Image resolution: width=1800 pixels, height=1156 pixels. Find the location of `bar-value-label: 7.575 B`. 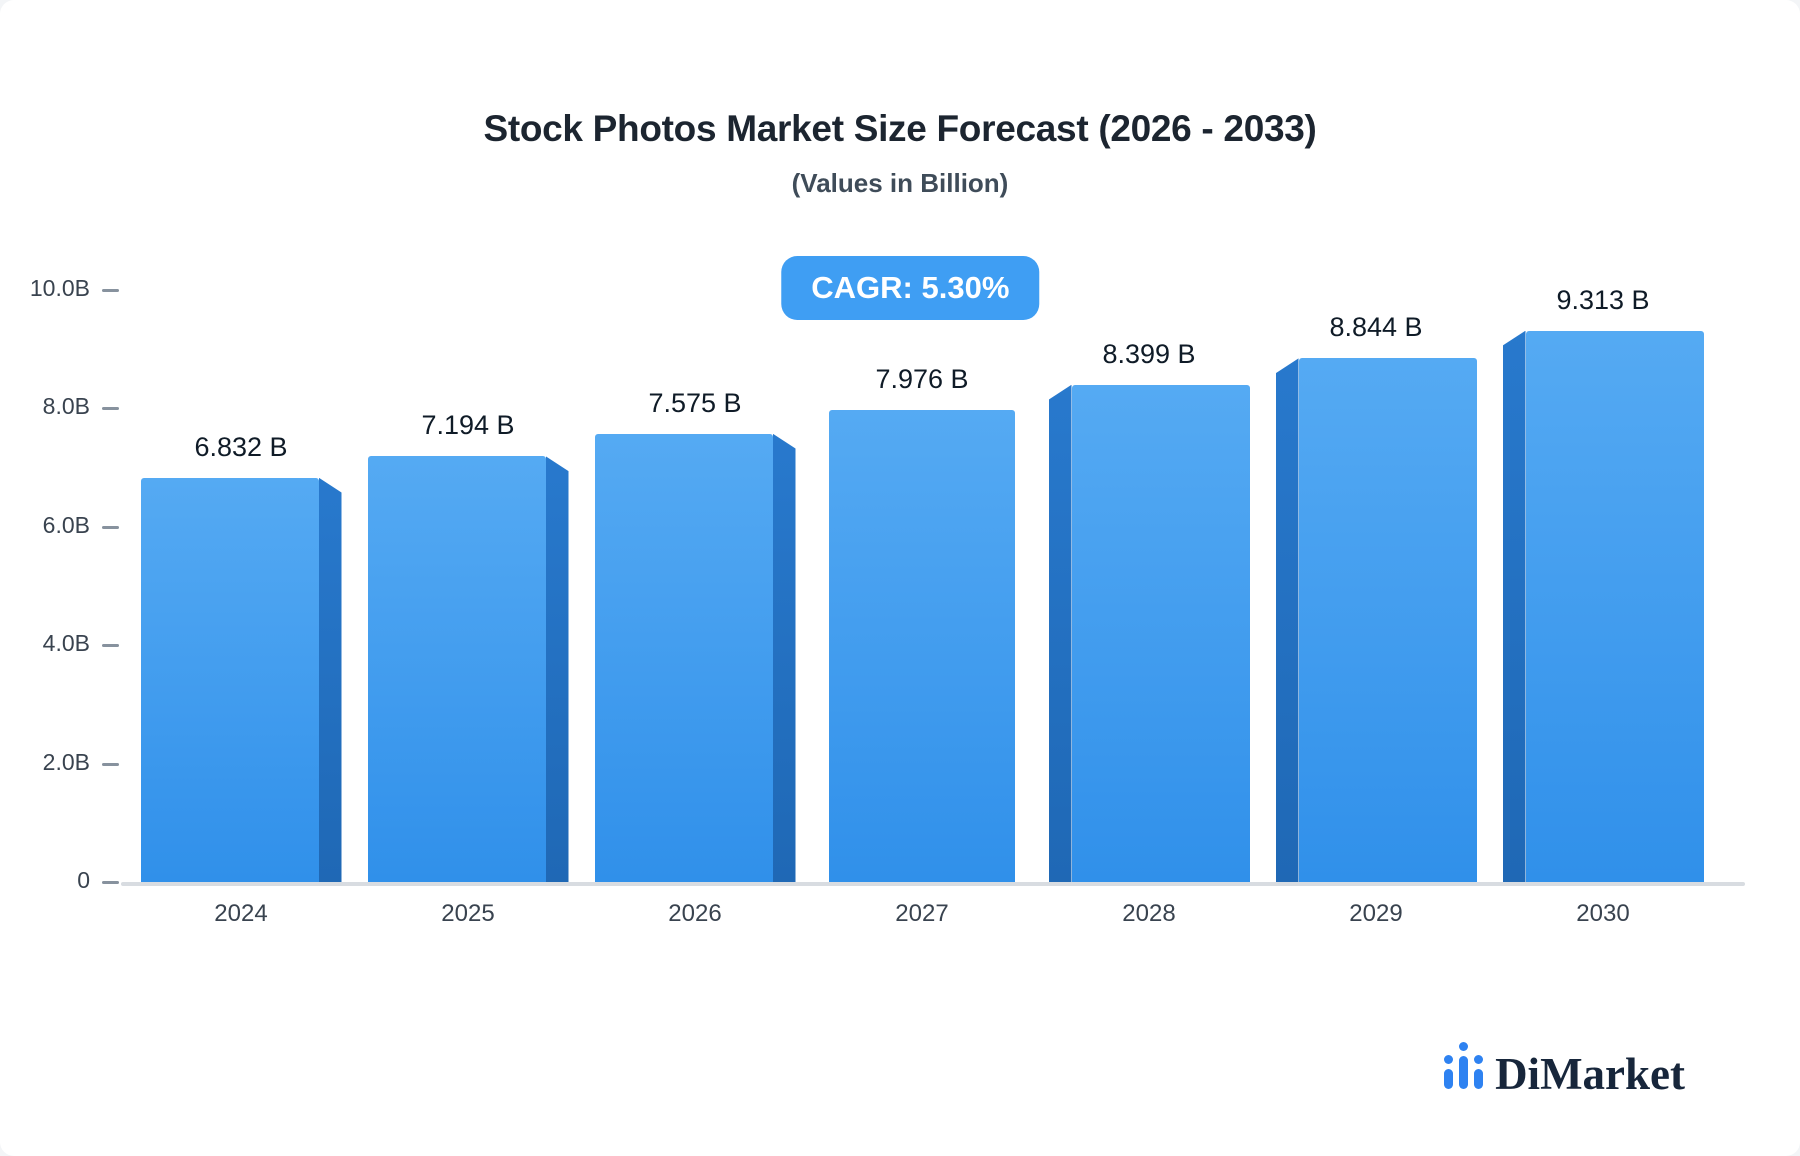

bar-value-label: 7.575 B is located at coordinates (695, 402).